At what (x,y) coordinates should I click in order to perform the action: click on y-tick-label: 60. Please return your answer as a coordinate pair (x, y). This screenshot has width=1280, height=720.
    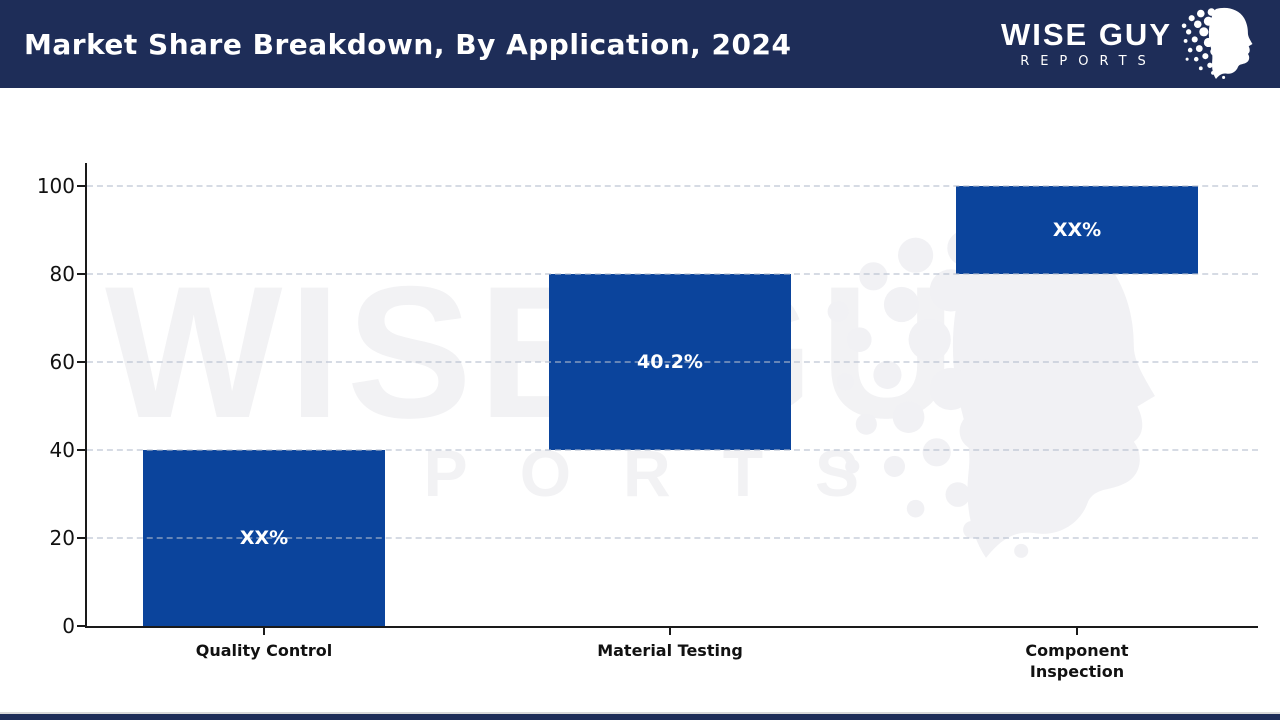
    Looking at the image, I should click on (62, 362).